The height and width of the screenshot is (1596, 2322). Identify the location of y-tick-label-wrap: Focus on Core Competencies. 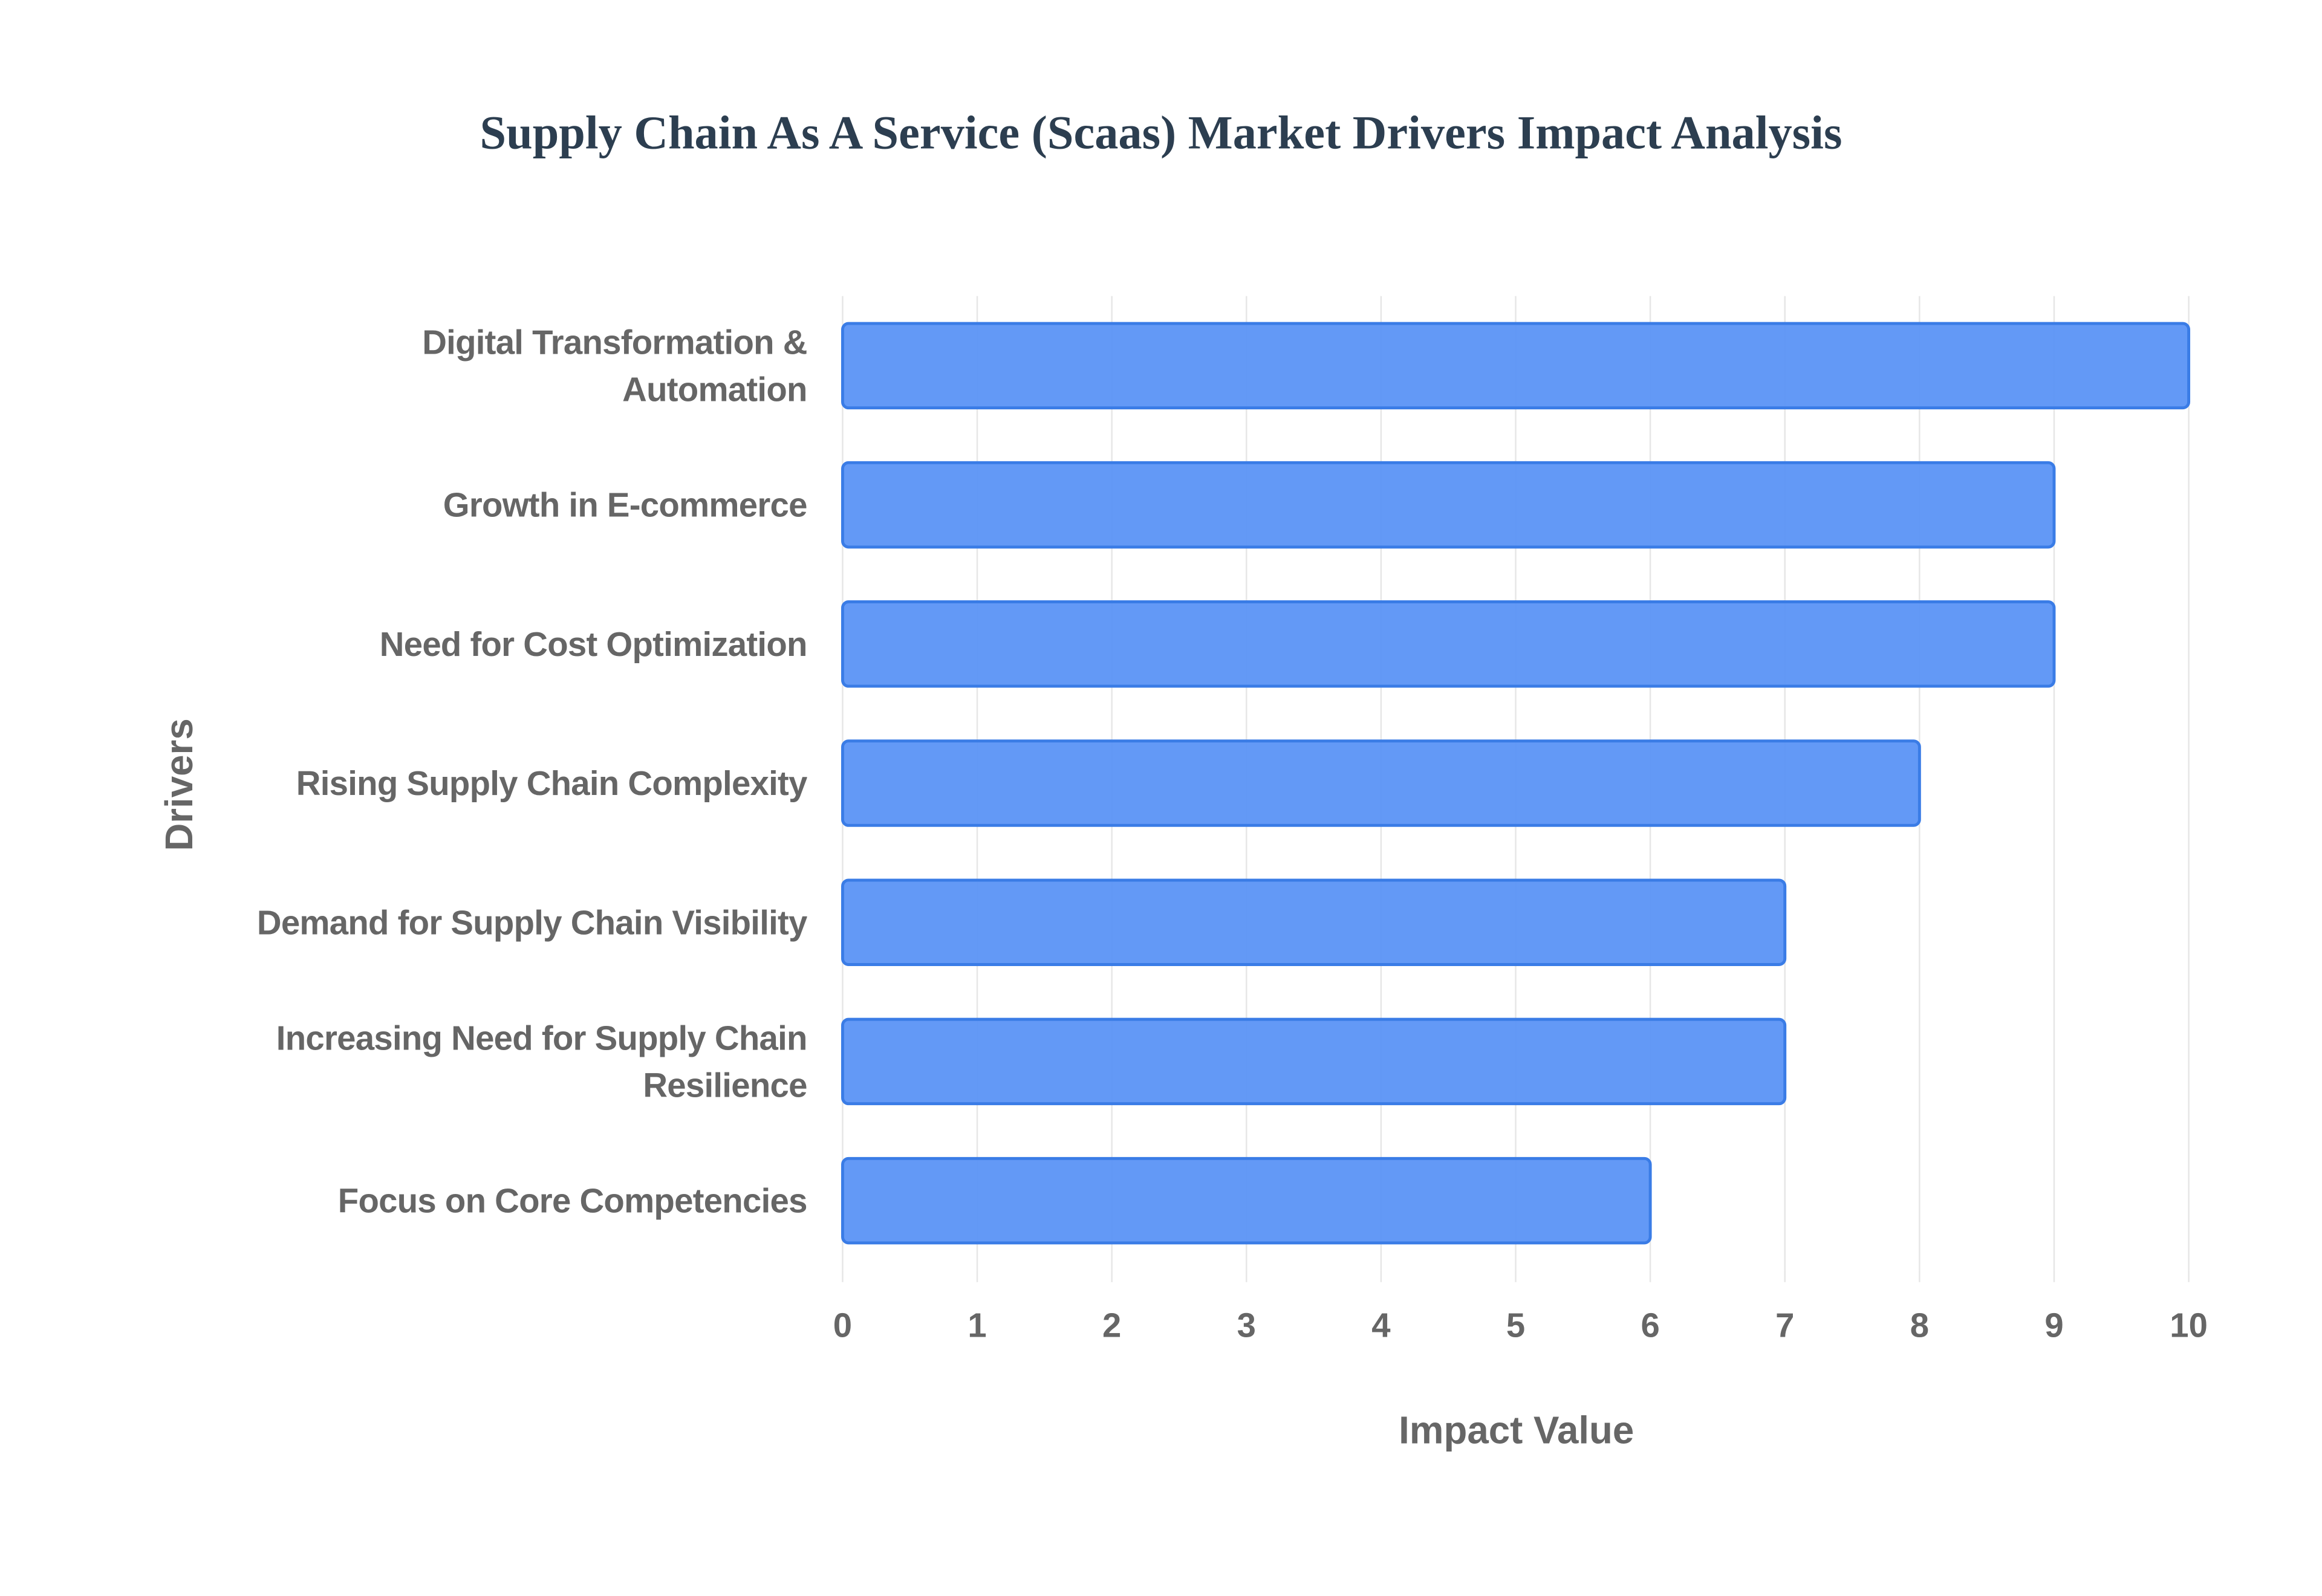
(522, 1200).